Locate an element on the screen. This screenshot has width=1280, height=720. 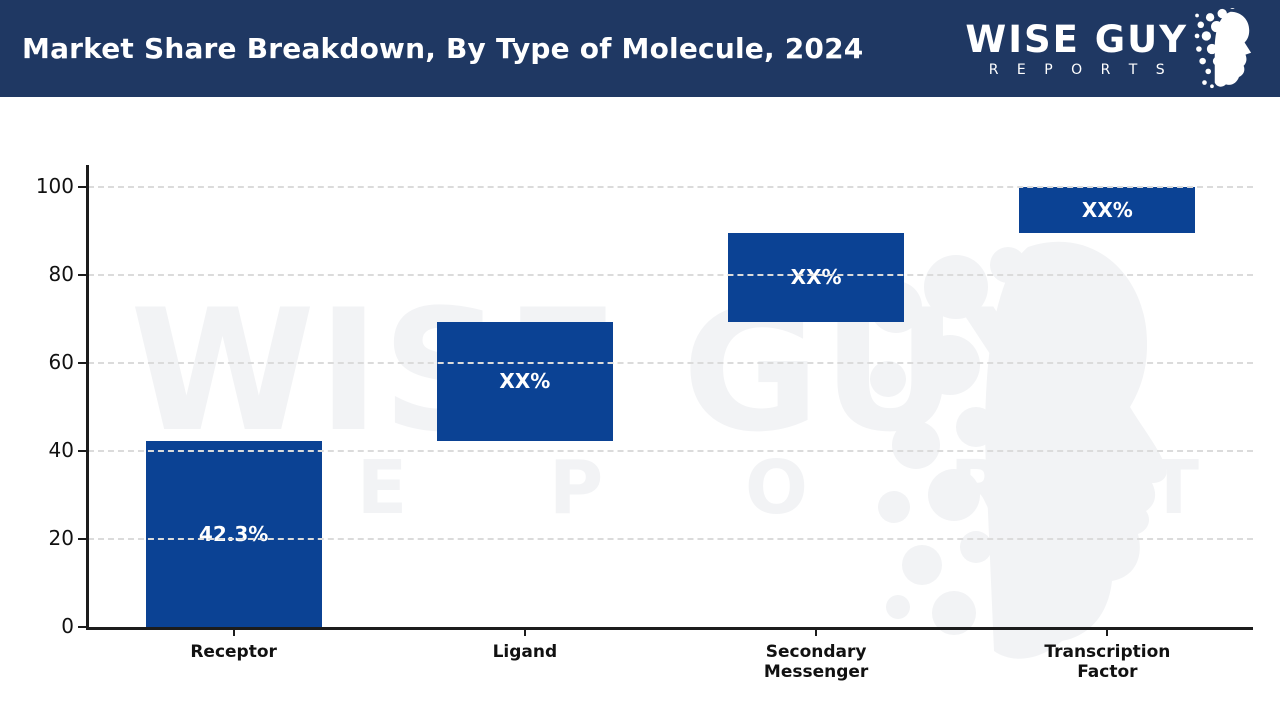
x-tick-label-transcription-factor: Transcription Factor is located at coordinates (1107, 662).